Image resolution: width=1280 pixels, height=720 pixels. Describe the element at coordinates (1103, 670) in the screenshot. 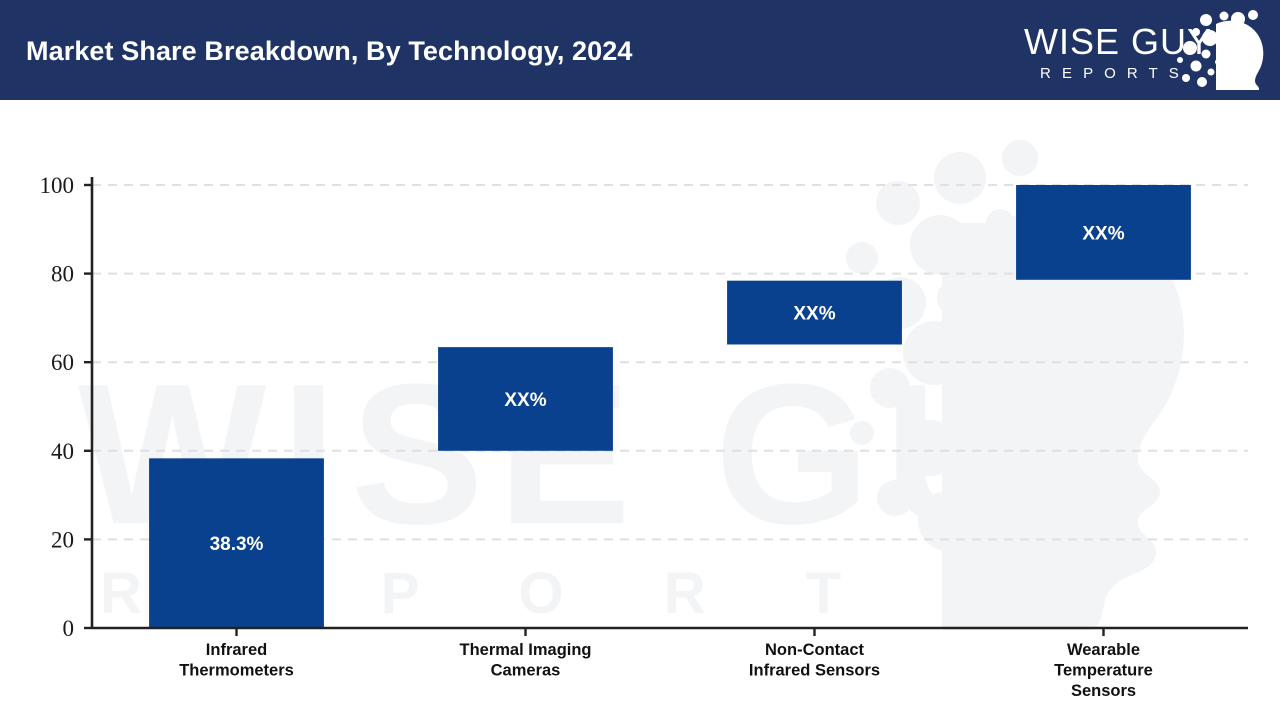

I see `x-tick-label: Wearable Temperature Sensors` at that location.